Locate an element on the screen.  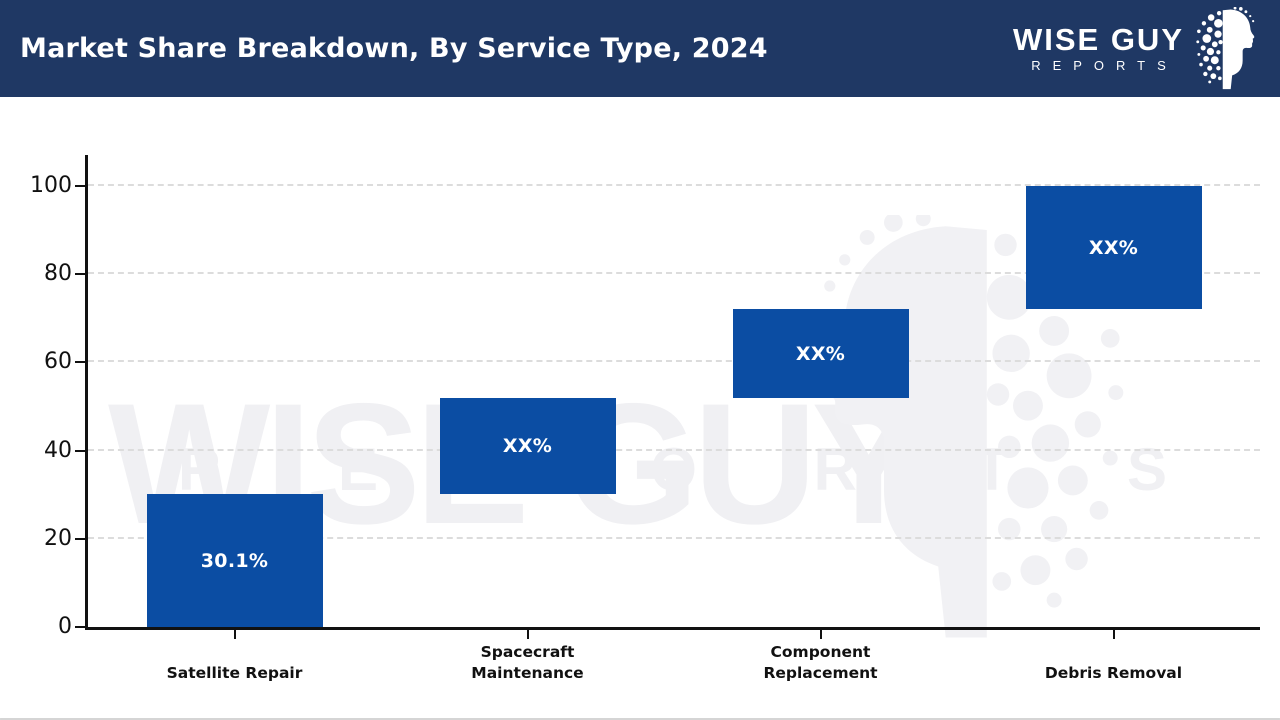
brand-logo-text: WISE GUY REPORTS is located at coordinates (1098, 47).